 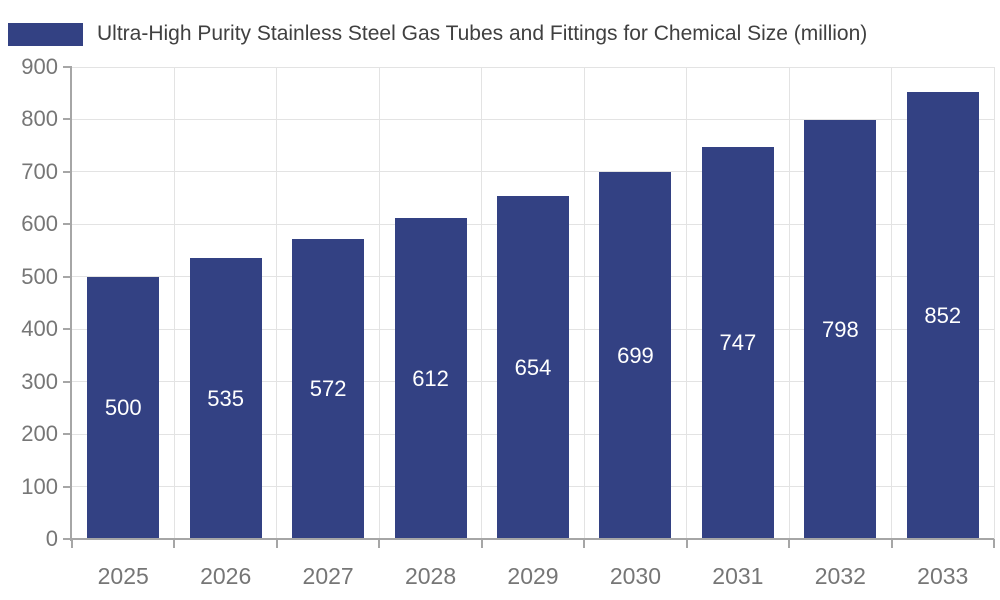 I want to click on y-tick-label: 300, so click(x=39, y=381).